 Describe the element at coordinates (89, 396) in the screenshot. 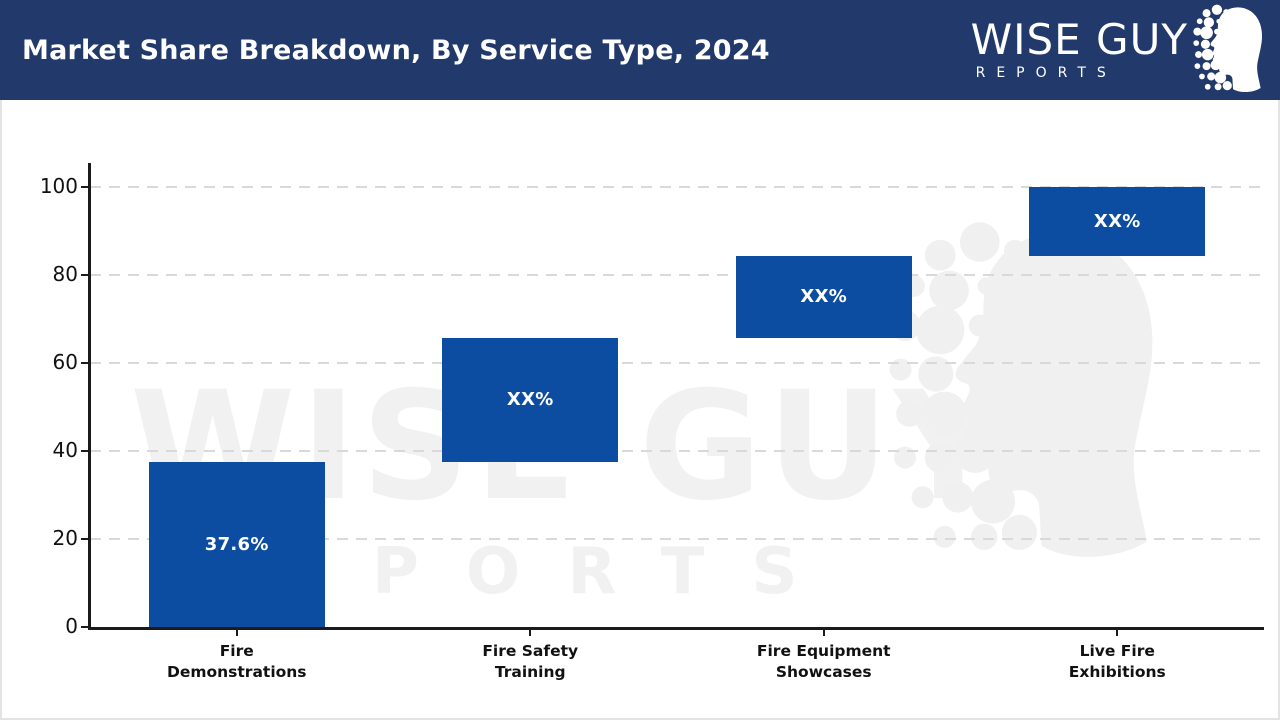

I see `y-axis-line` at that location.